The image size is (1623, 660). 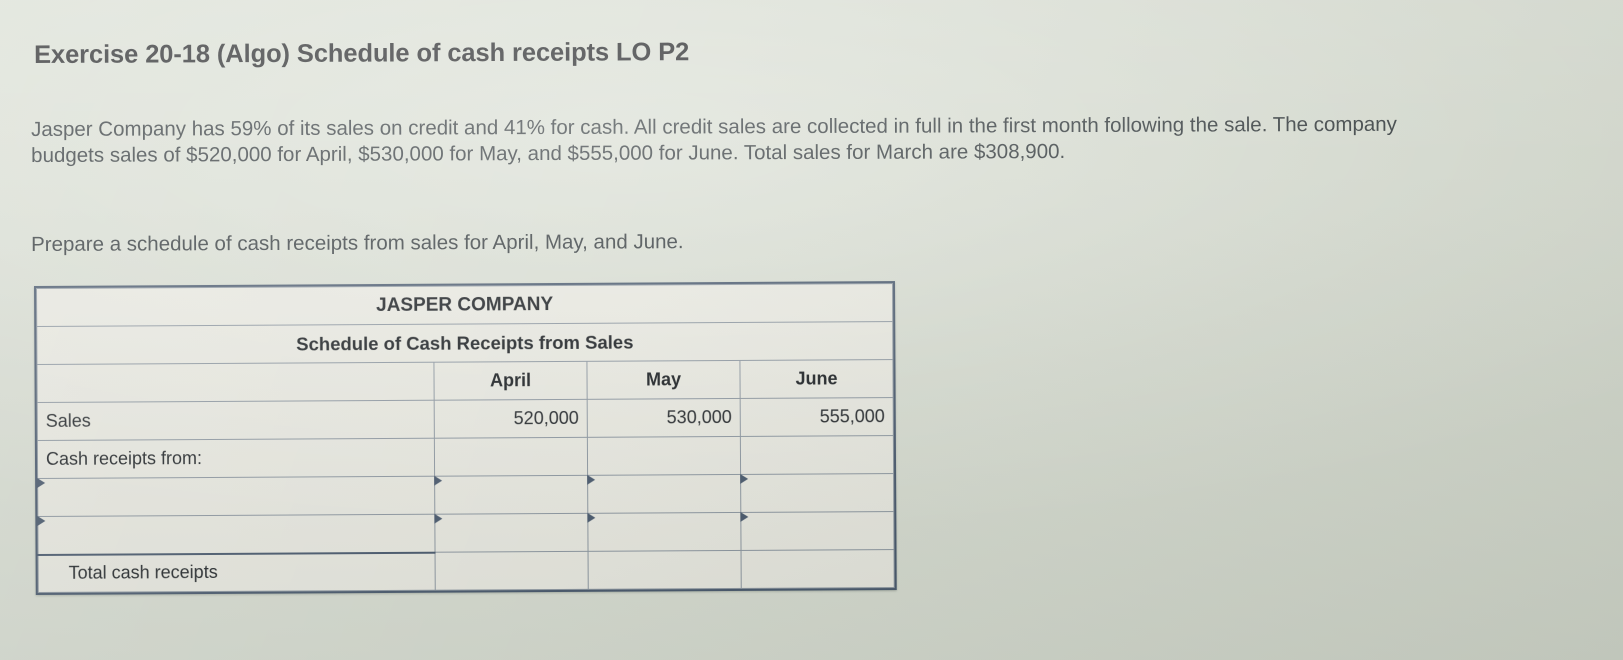 I want to click on table-row-sales: Sales 520,000 530,000 555,000, so click(x=465, y=419).